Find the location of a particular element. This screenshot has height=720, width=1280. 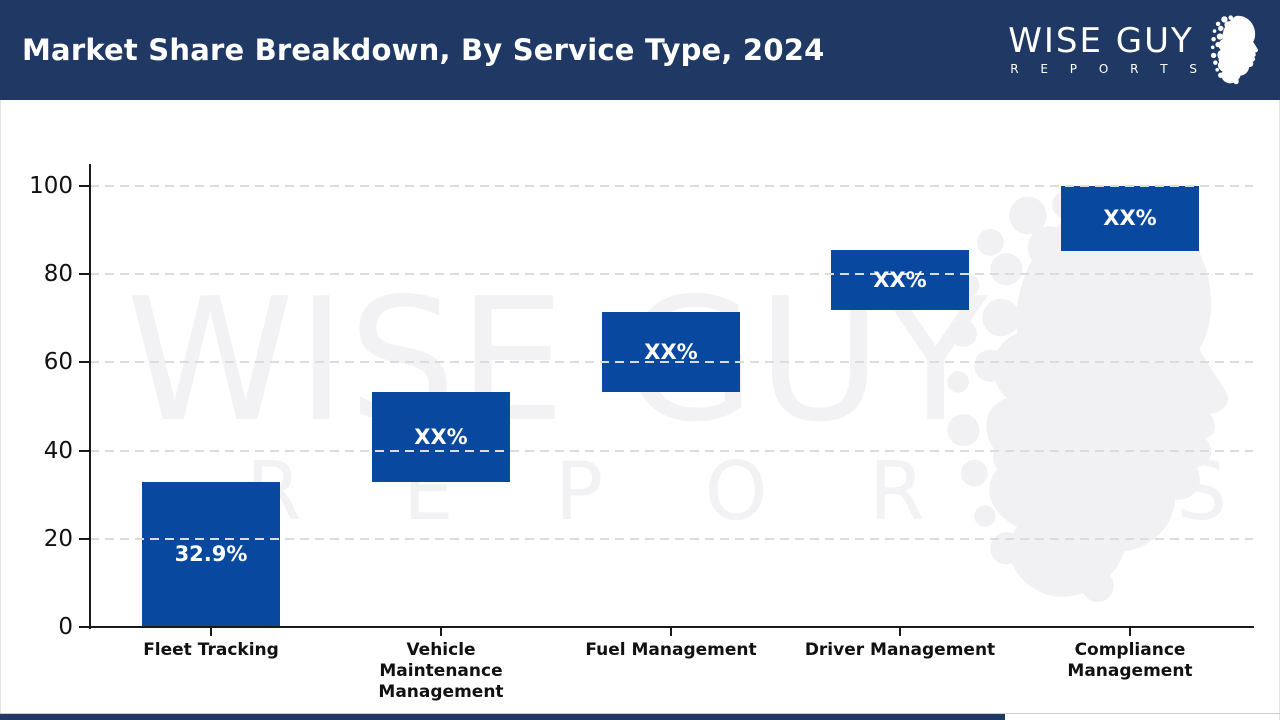

bar-value-label-0: 32.9% is located at coordinates (211, 554).